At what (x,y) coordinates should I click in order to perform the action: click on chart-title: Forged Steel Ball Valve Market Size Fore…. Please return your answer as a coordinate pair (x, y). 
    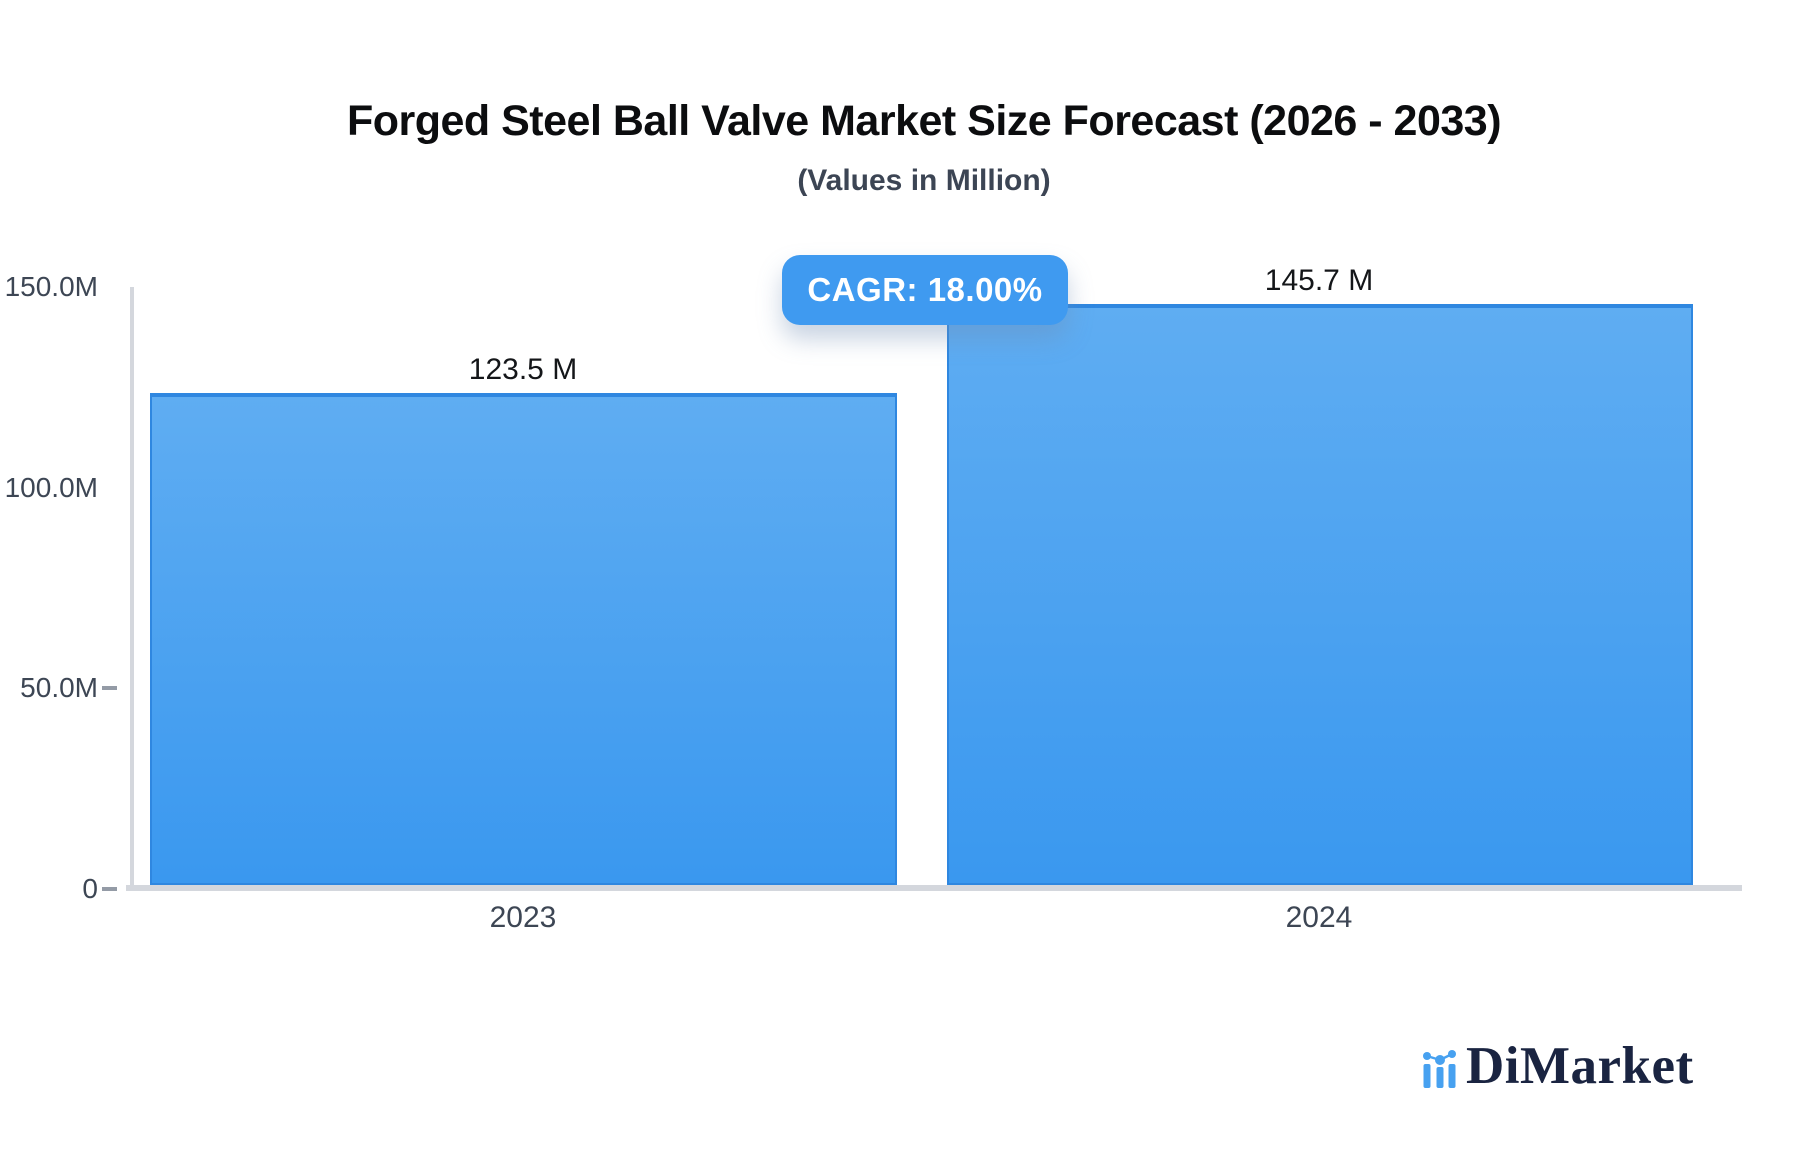
    Looking at the image, I should click on (924, 121).